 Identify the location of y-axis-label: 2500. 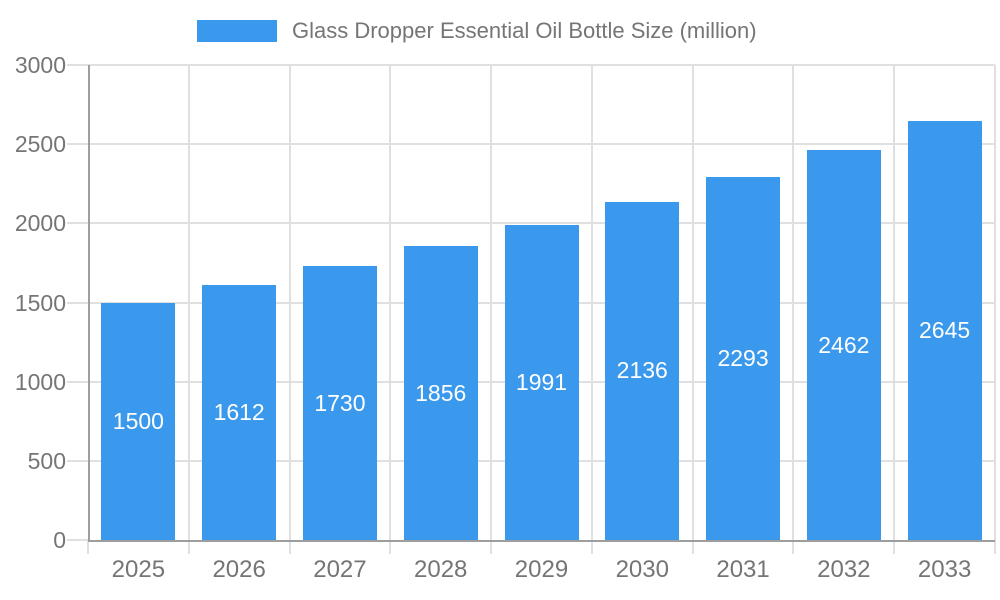
(40, 144).